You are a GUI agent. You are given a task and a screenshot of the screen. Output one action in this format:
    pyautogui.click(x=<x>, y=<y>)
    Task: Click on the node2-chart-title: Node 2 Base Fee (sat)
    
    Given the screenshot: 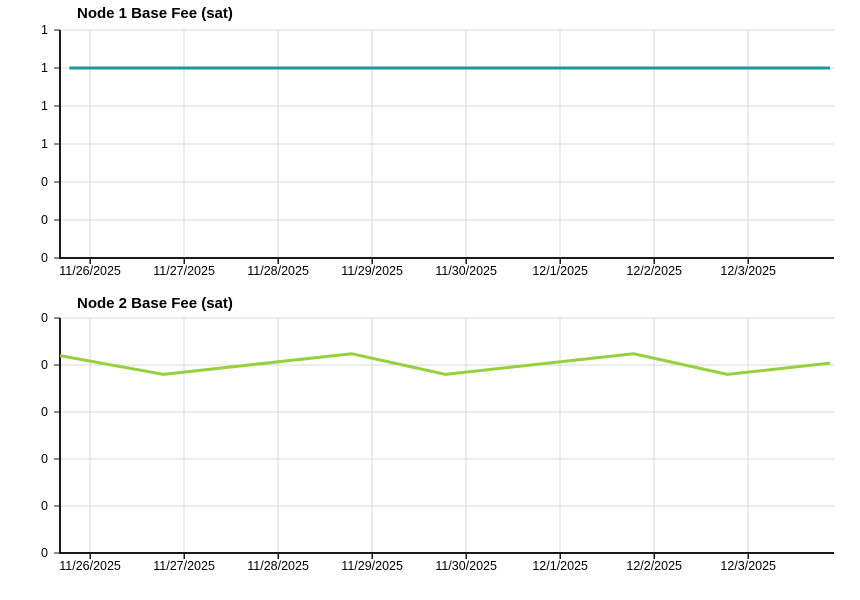 What is the action you would take?
    pyautogui.click(x=155, y=303)
    